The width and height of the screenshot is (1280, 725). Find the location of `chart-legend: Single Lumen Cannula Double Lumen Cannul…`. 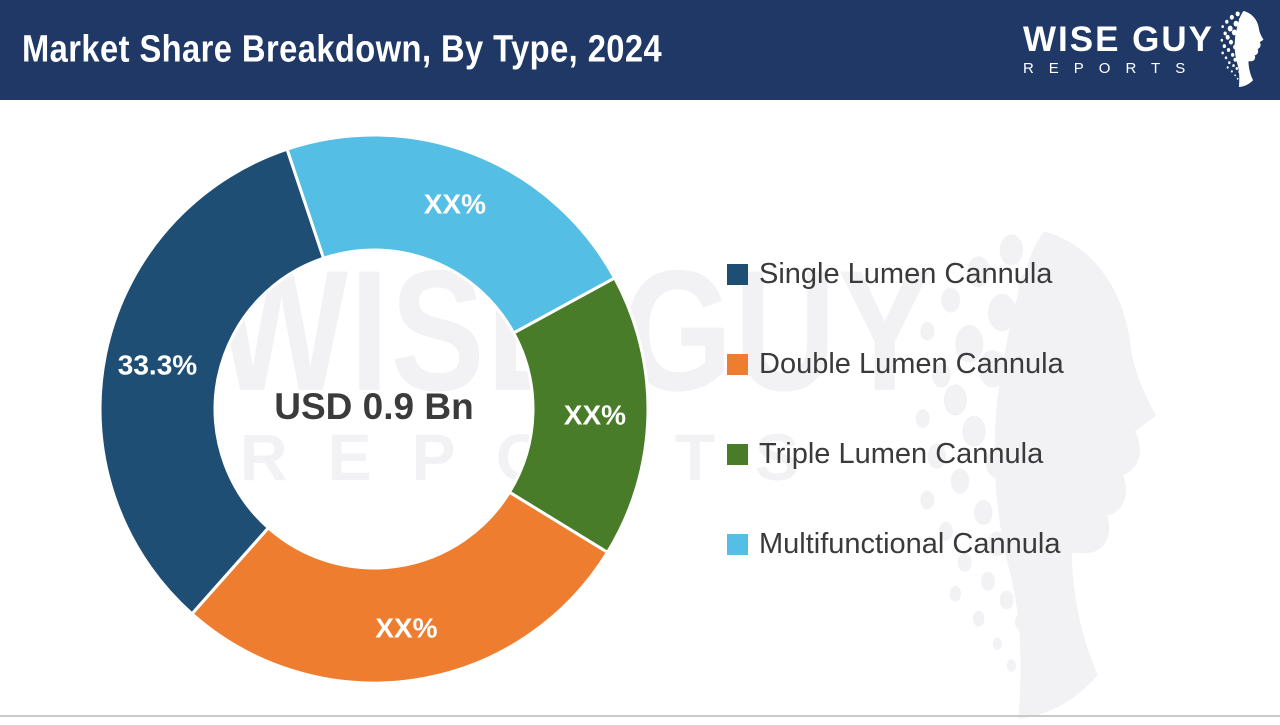

chart-legend: Single Lumen Cannula Double Lumen Cannul… is located at coordinates (895, 440).